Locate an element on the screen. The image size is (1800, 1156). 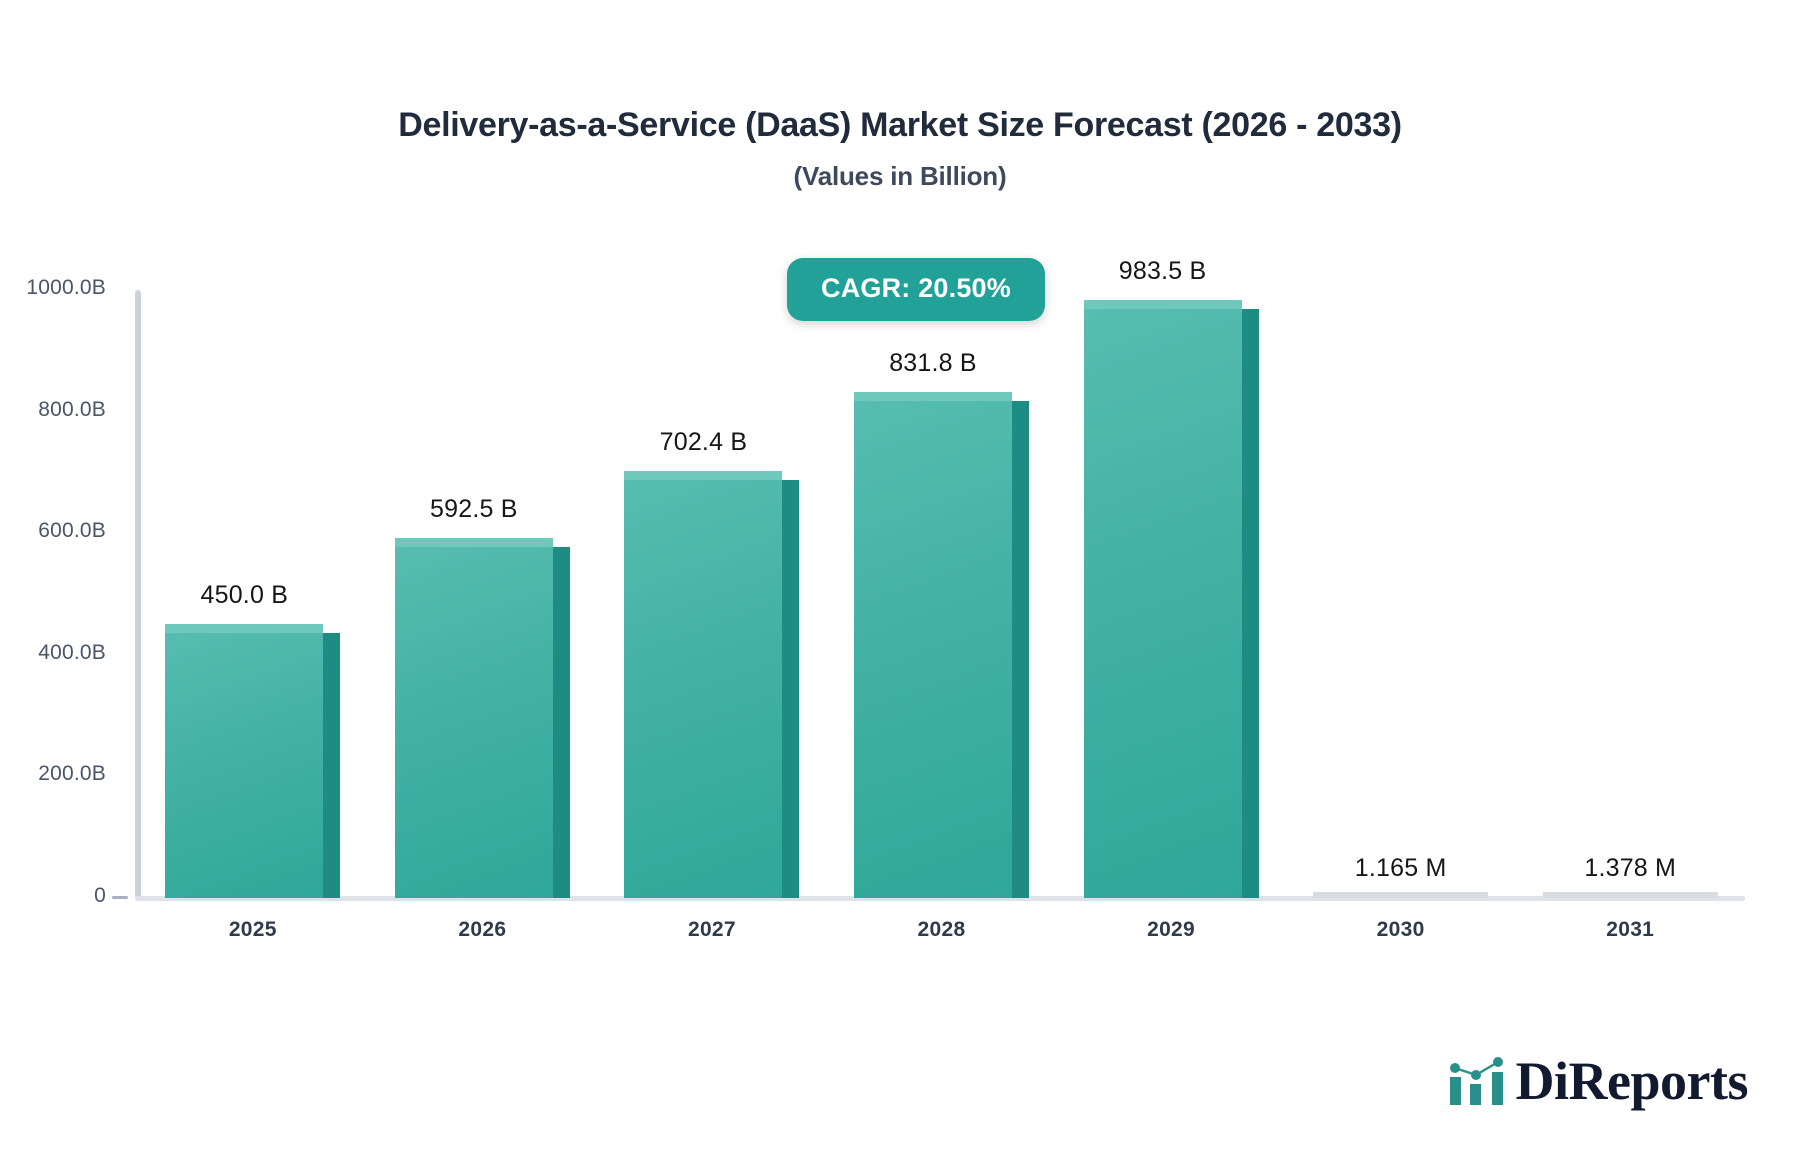
y-axis-tick-label: 800.0B is located at coordinates (72, 409).